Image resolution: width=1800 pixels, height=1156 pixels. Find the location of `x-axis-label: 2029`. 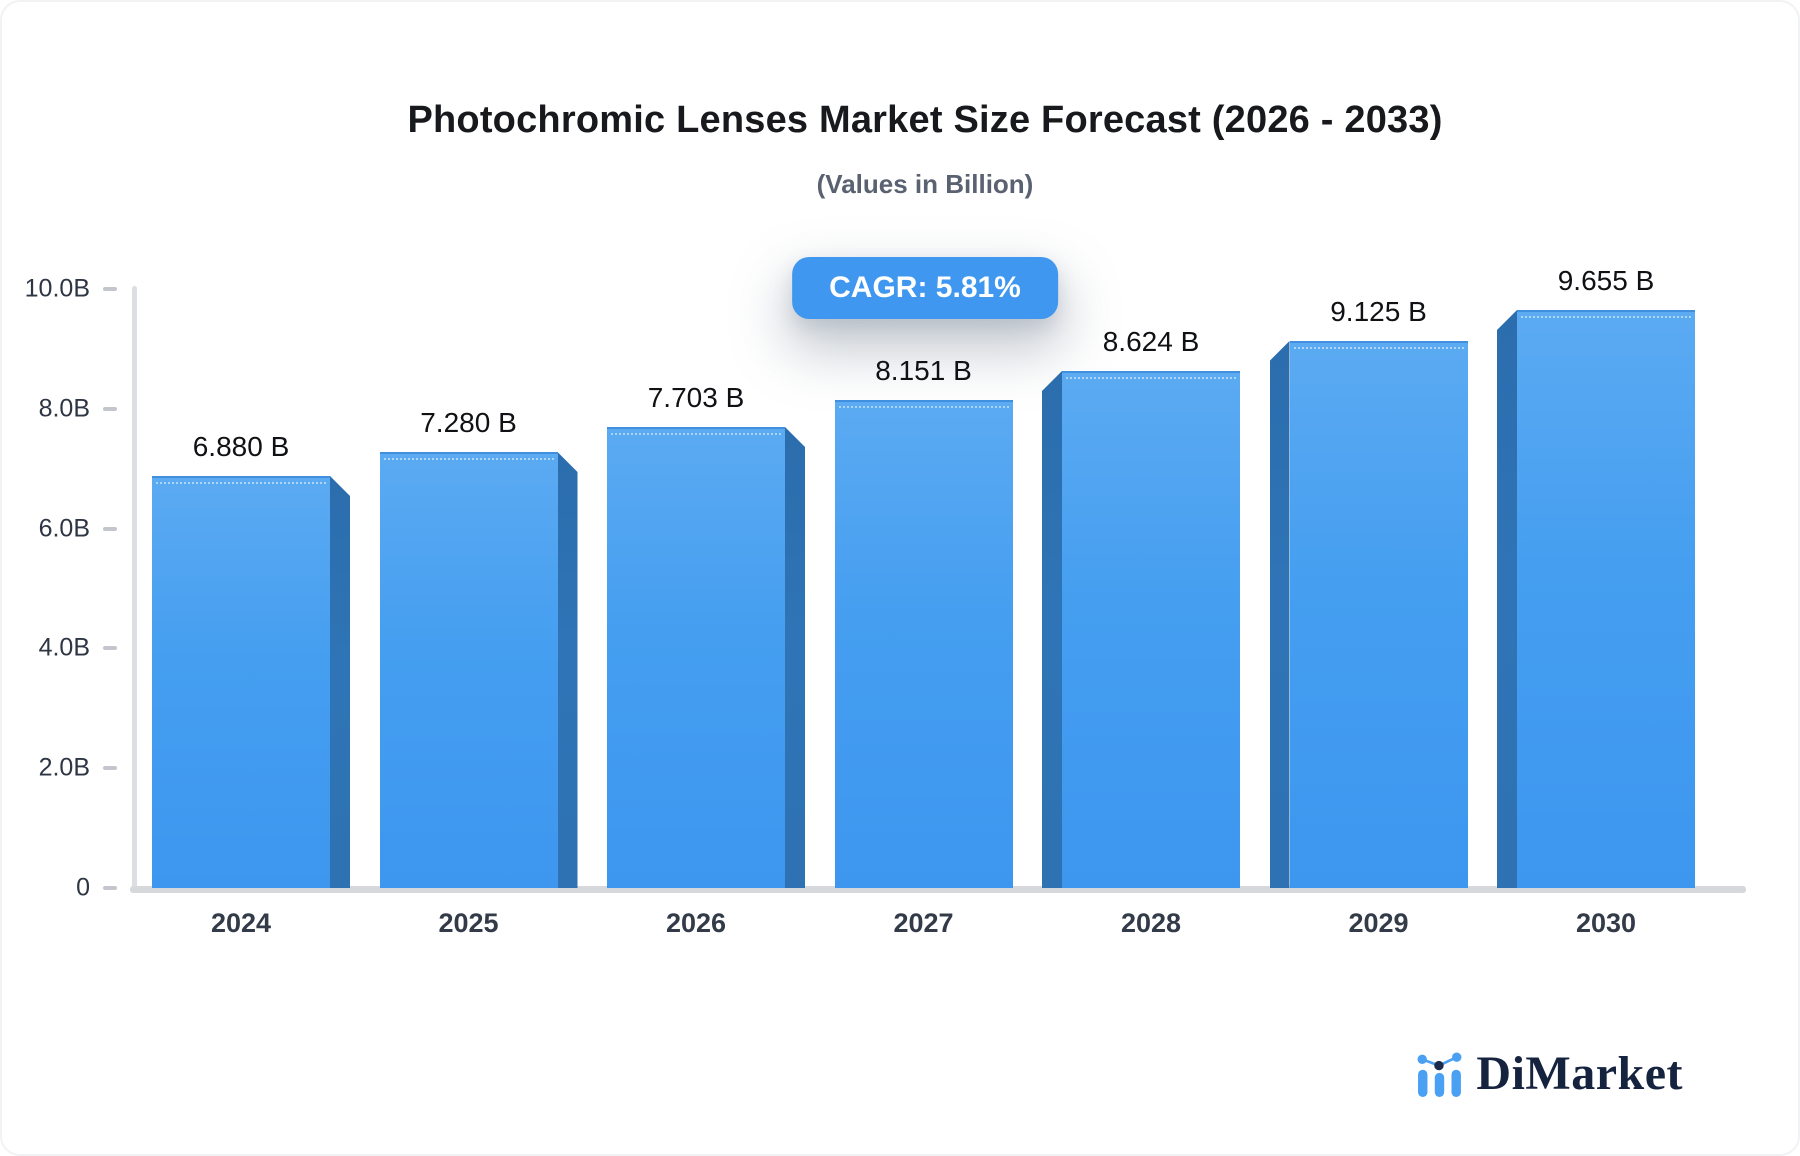

x-axis-label: 2029 is located at coordinates (1378, 923).